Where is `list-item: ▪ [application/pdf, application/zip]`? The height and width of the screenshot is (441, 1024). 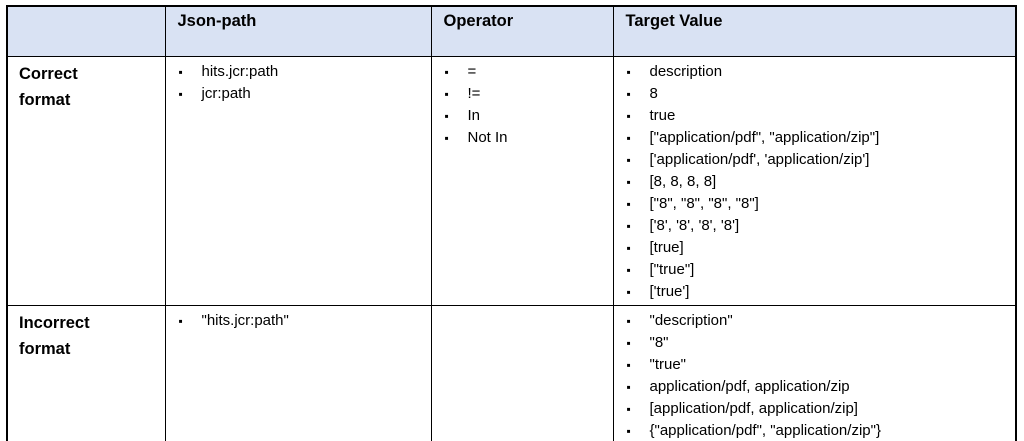
list-item: ▪ [application/pdf, application/zip] is located at coordinates (813, 409).